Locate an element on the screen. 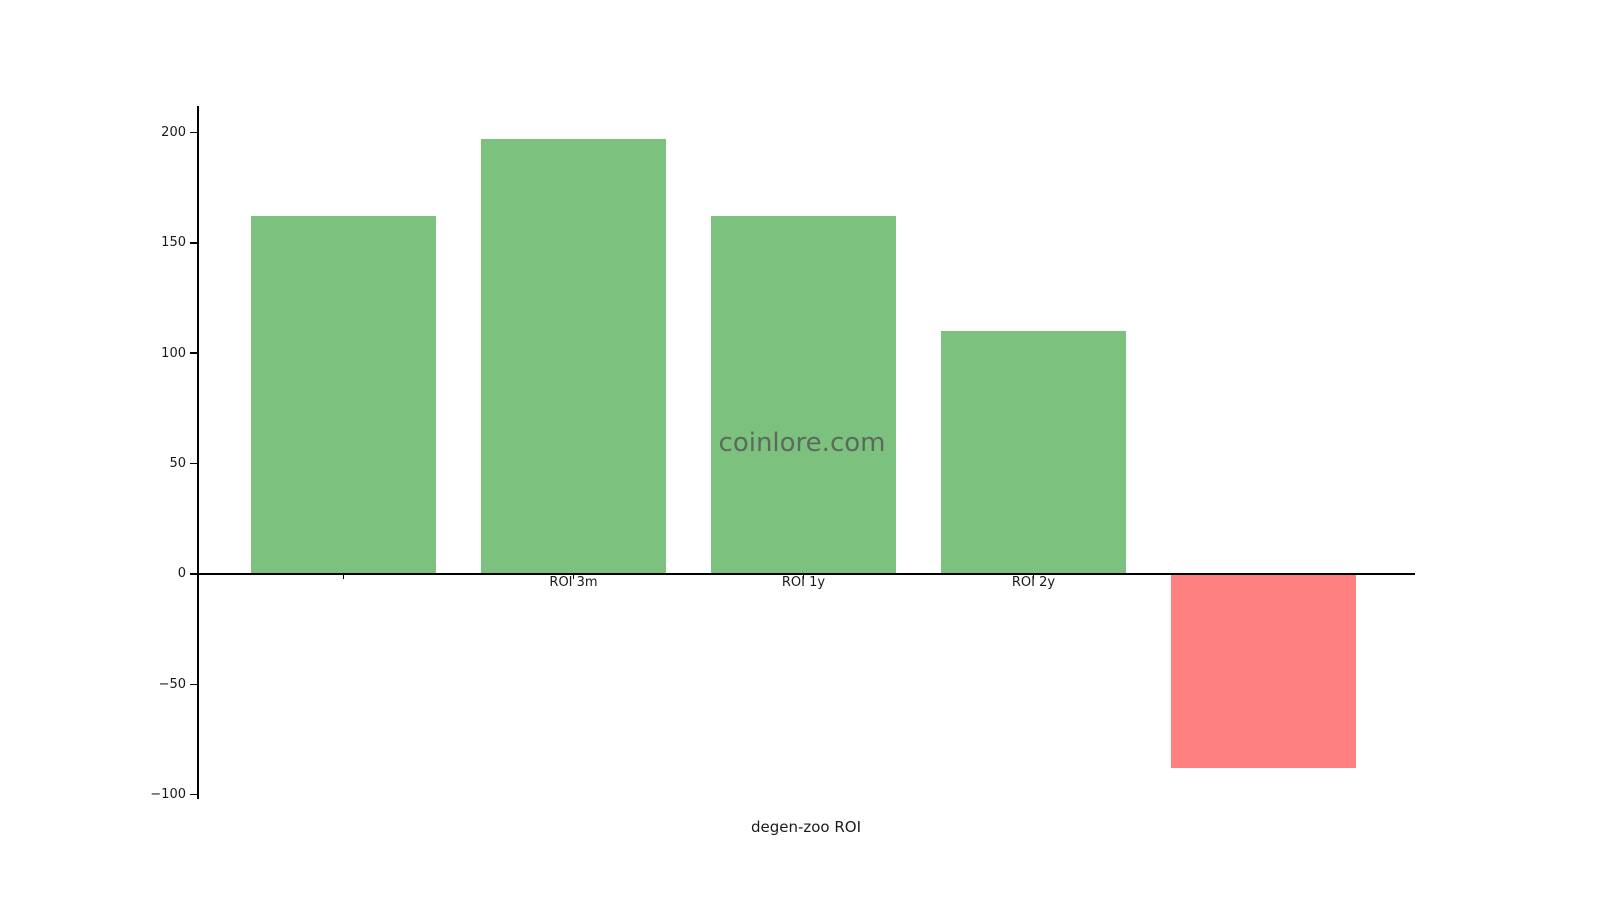  y-tick-label: −50 is located at coordinates (172, 684).